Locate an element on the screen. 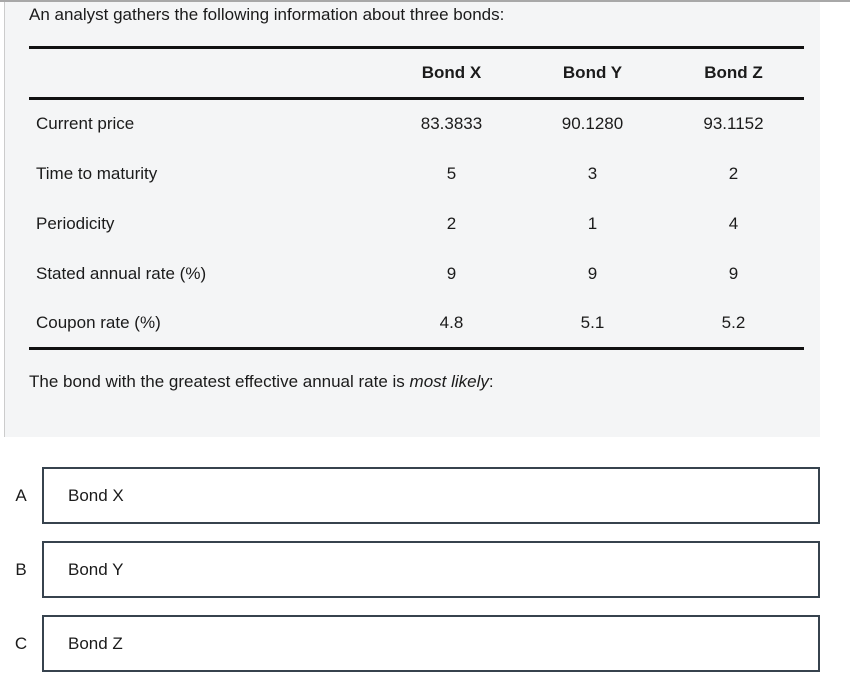 This screenshot has width=850, height=675. answer-option-c: C Bond Z is located at coordinates (425, 643).